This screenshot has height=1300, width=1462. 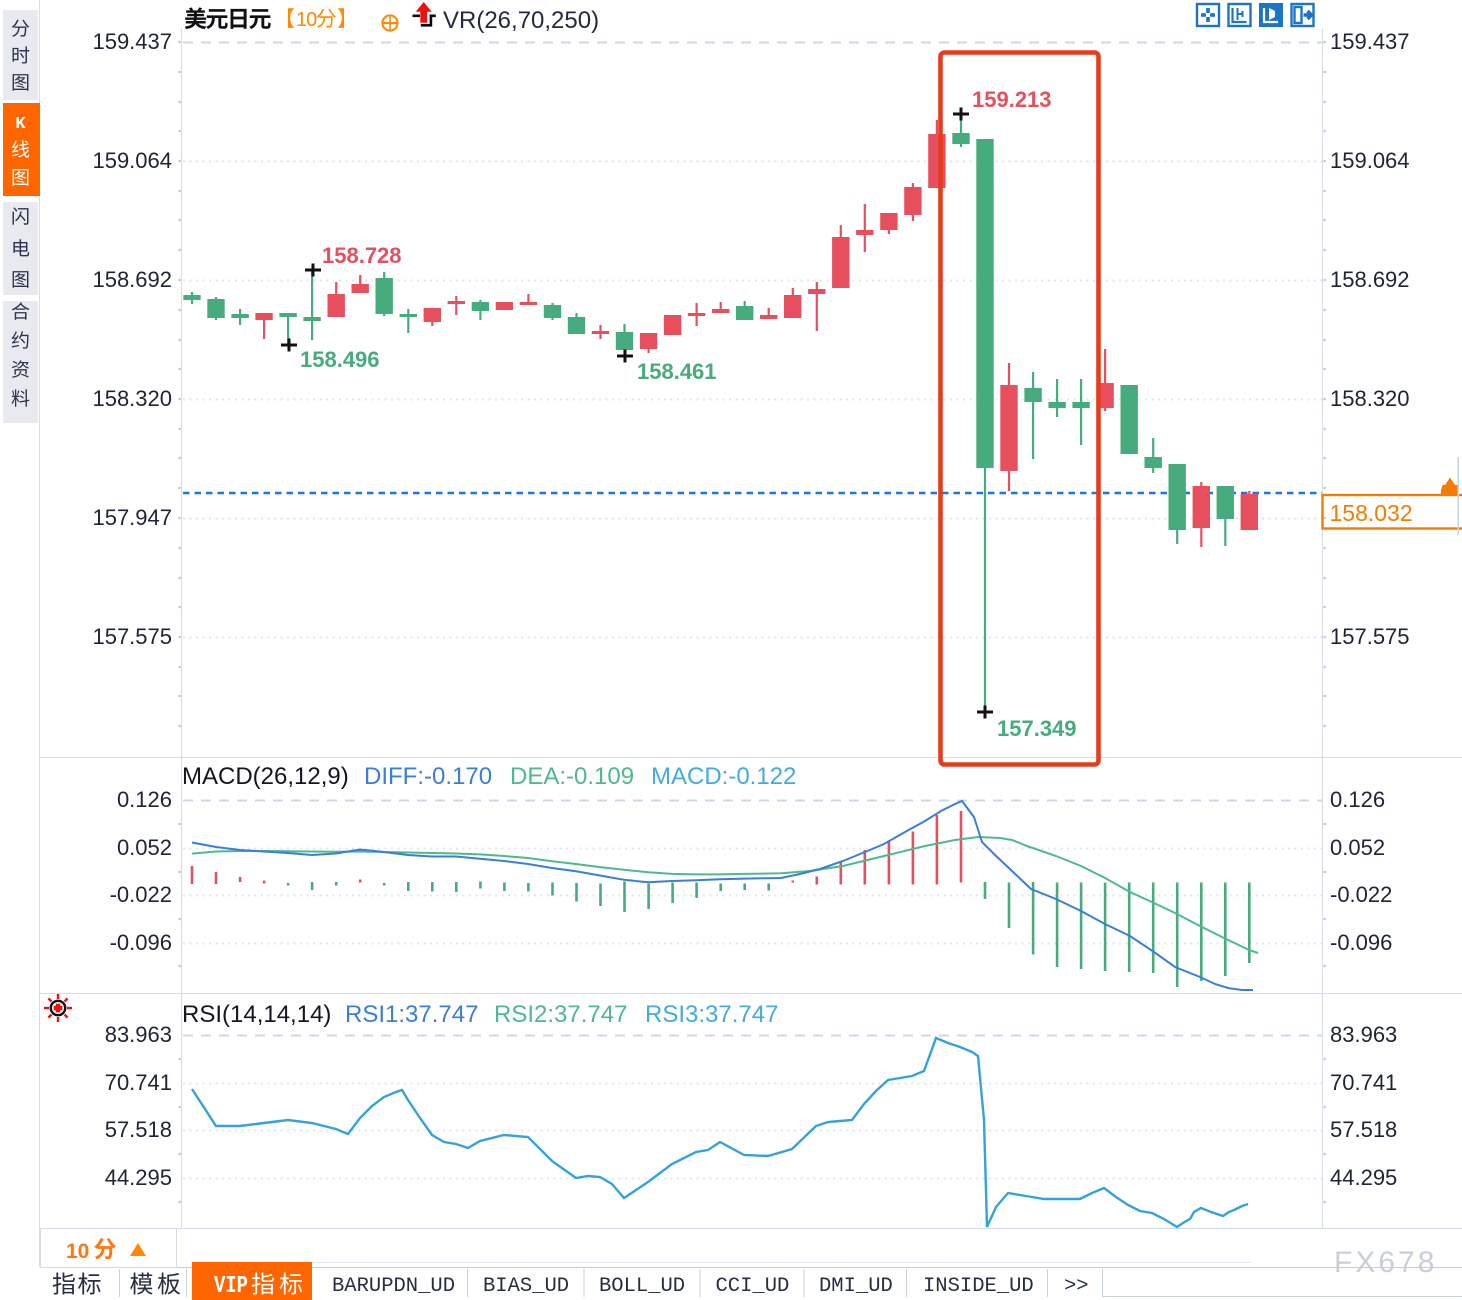 What do you see at coordinates (256, 1014) in the screenshot?
I see `svg-text: RSI(14,14,14)` at bounding box center [256, 1014].